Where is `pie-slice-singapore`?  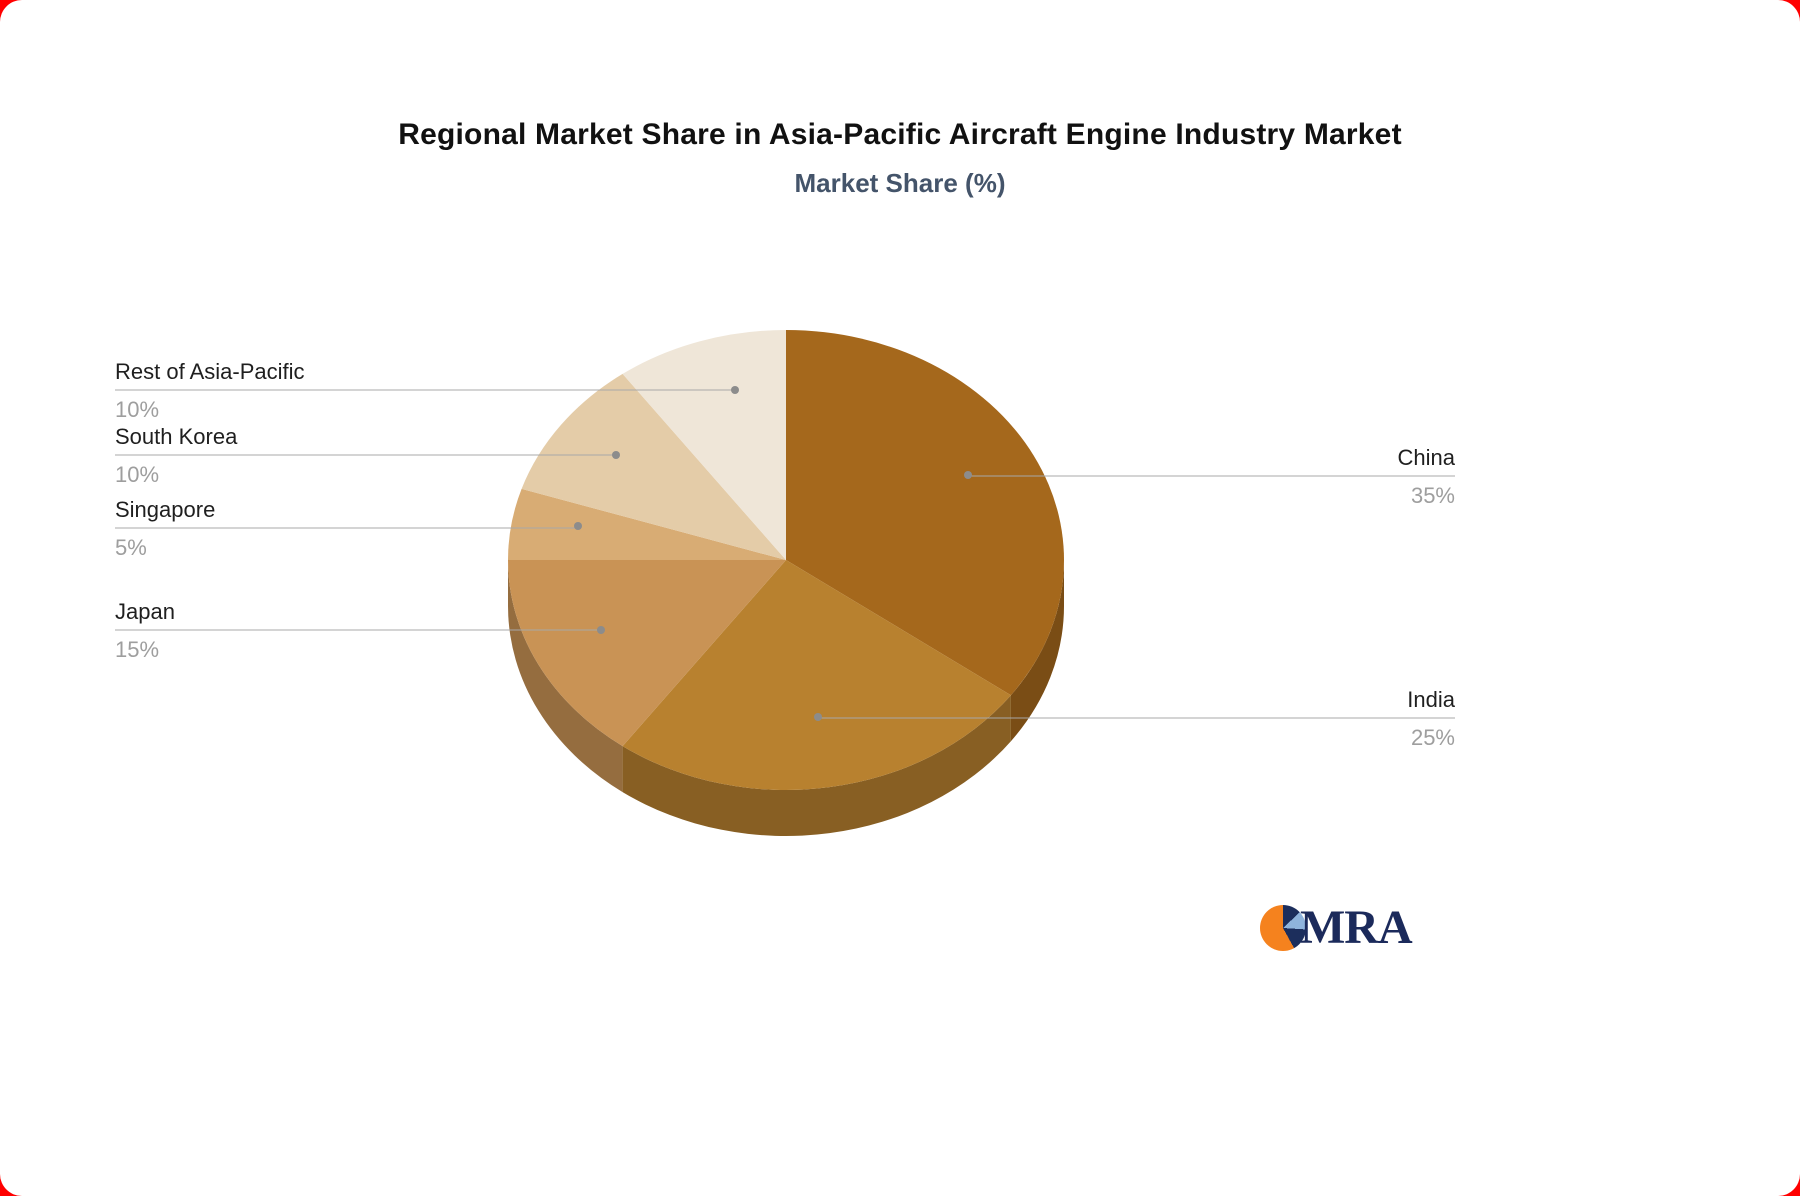 pie-slice-singapore is located at coordinates (646, 524).